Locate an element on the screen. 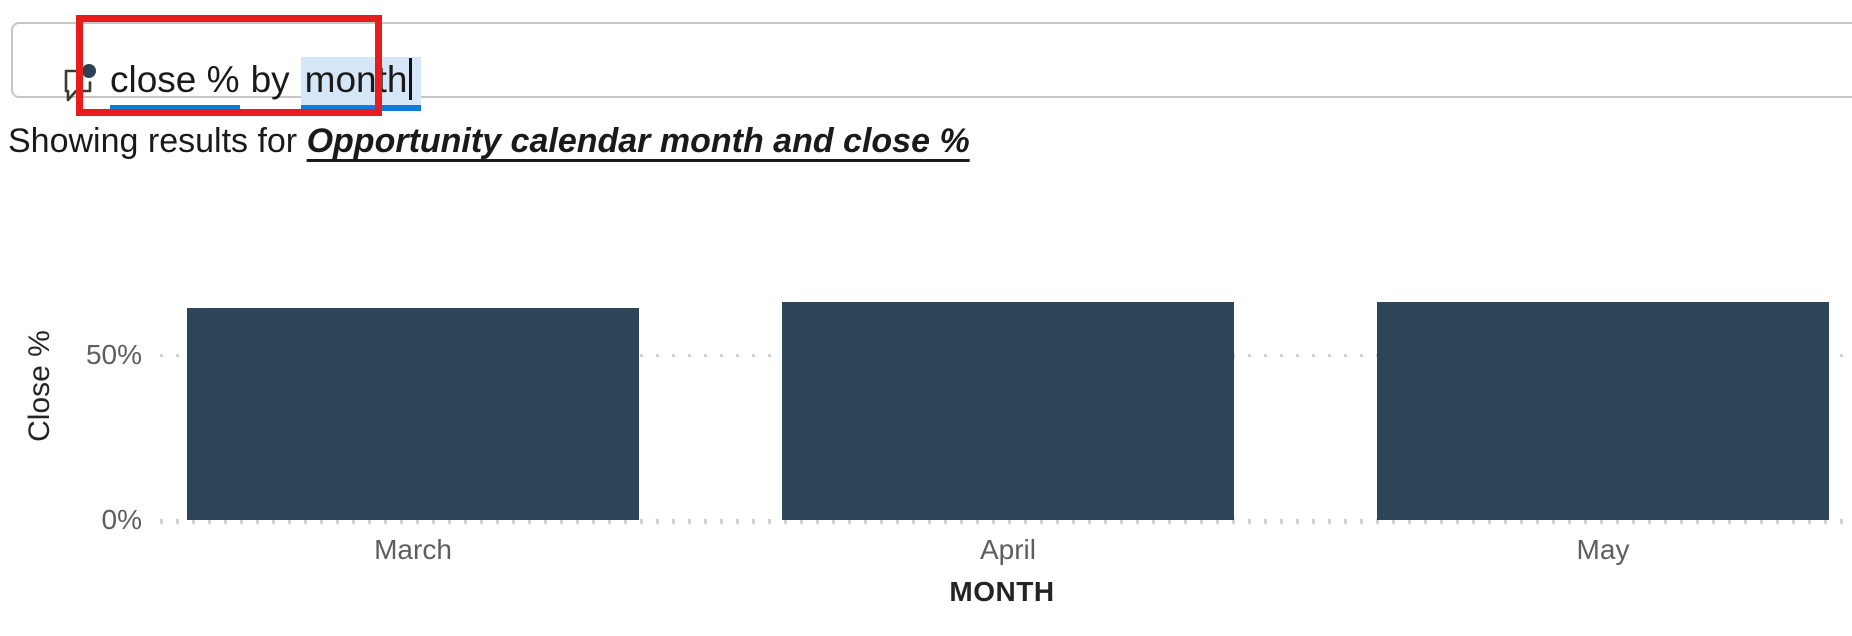 The image size is (1852, 636). gridline-0% is located at coordinates (1002, 520).